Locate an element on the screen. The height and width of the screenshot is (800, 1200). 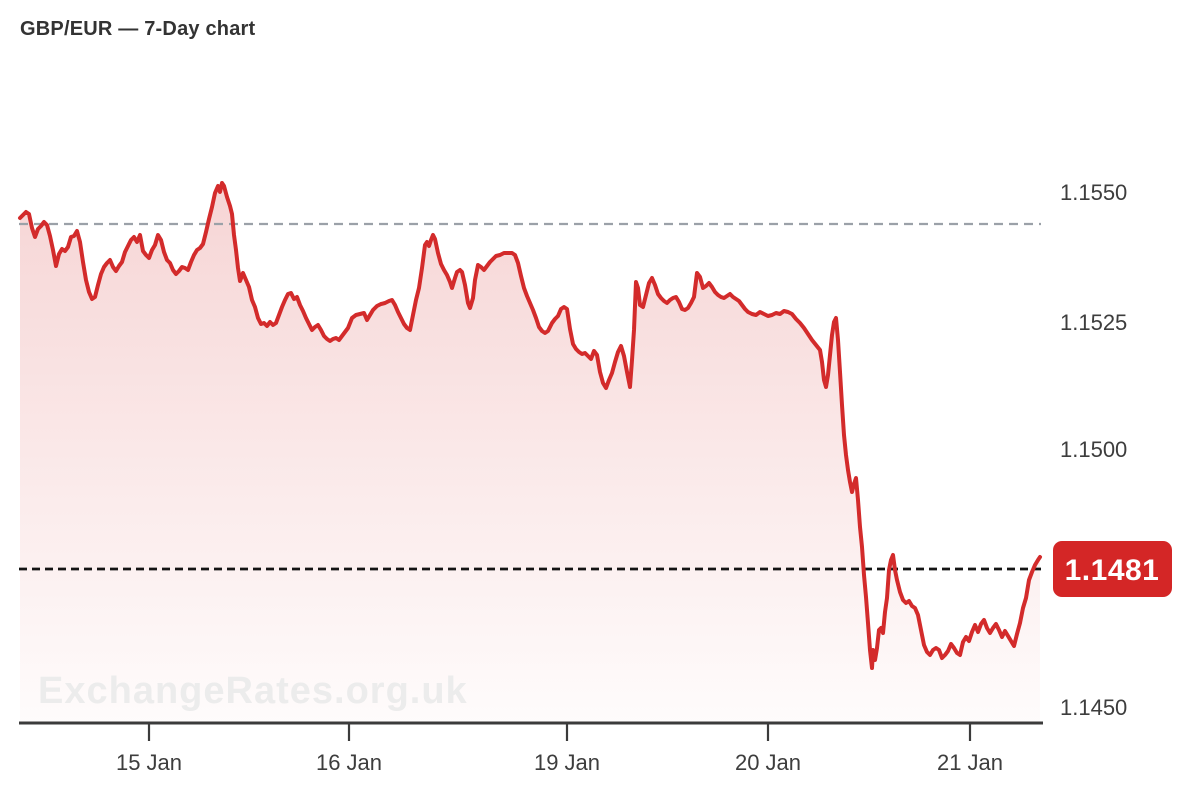
current-rate-badge: 1.1481 is located at coordinates (1112, 569).